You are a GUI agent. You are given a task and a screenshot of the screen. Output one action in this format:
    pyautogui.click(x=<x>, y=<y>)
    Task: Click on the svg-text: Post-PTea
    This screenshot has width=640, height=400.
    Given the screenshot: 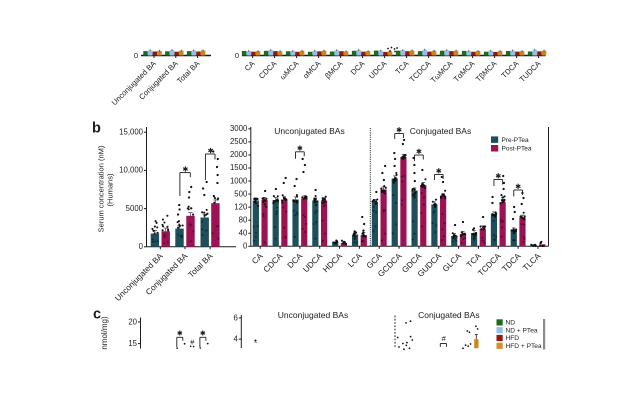 What is the action you would take?
    pyautogui.click(x=517, y=149)
    